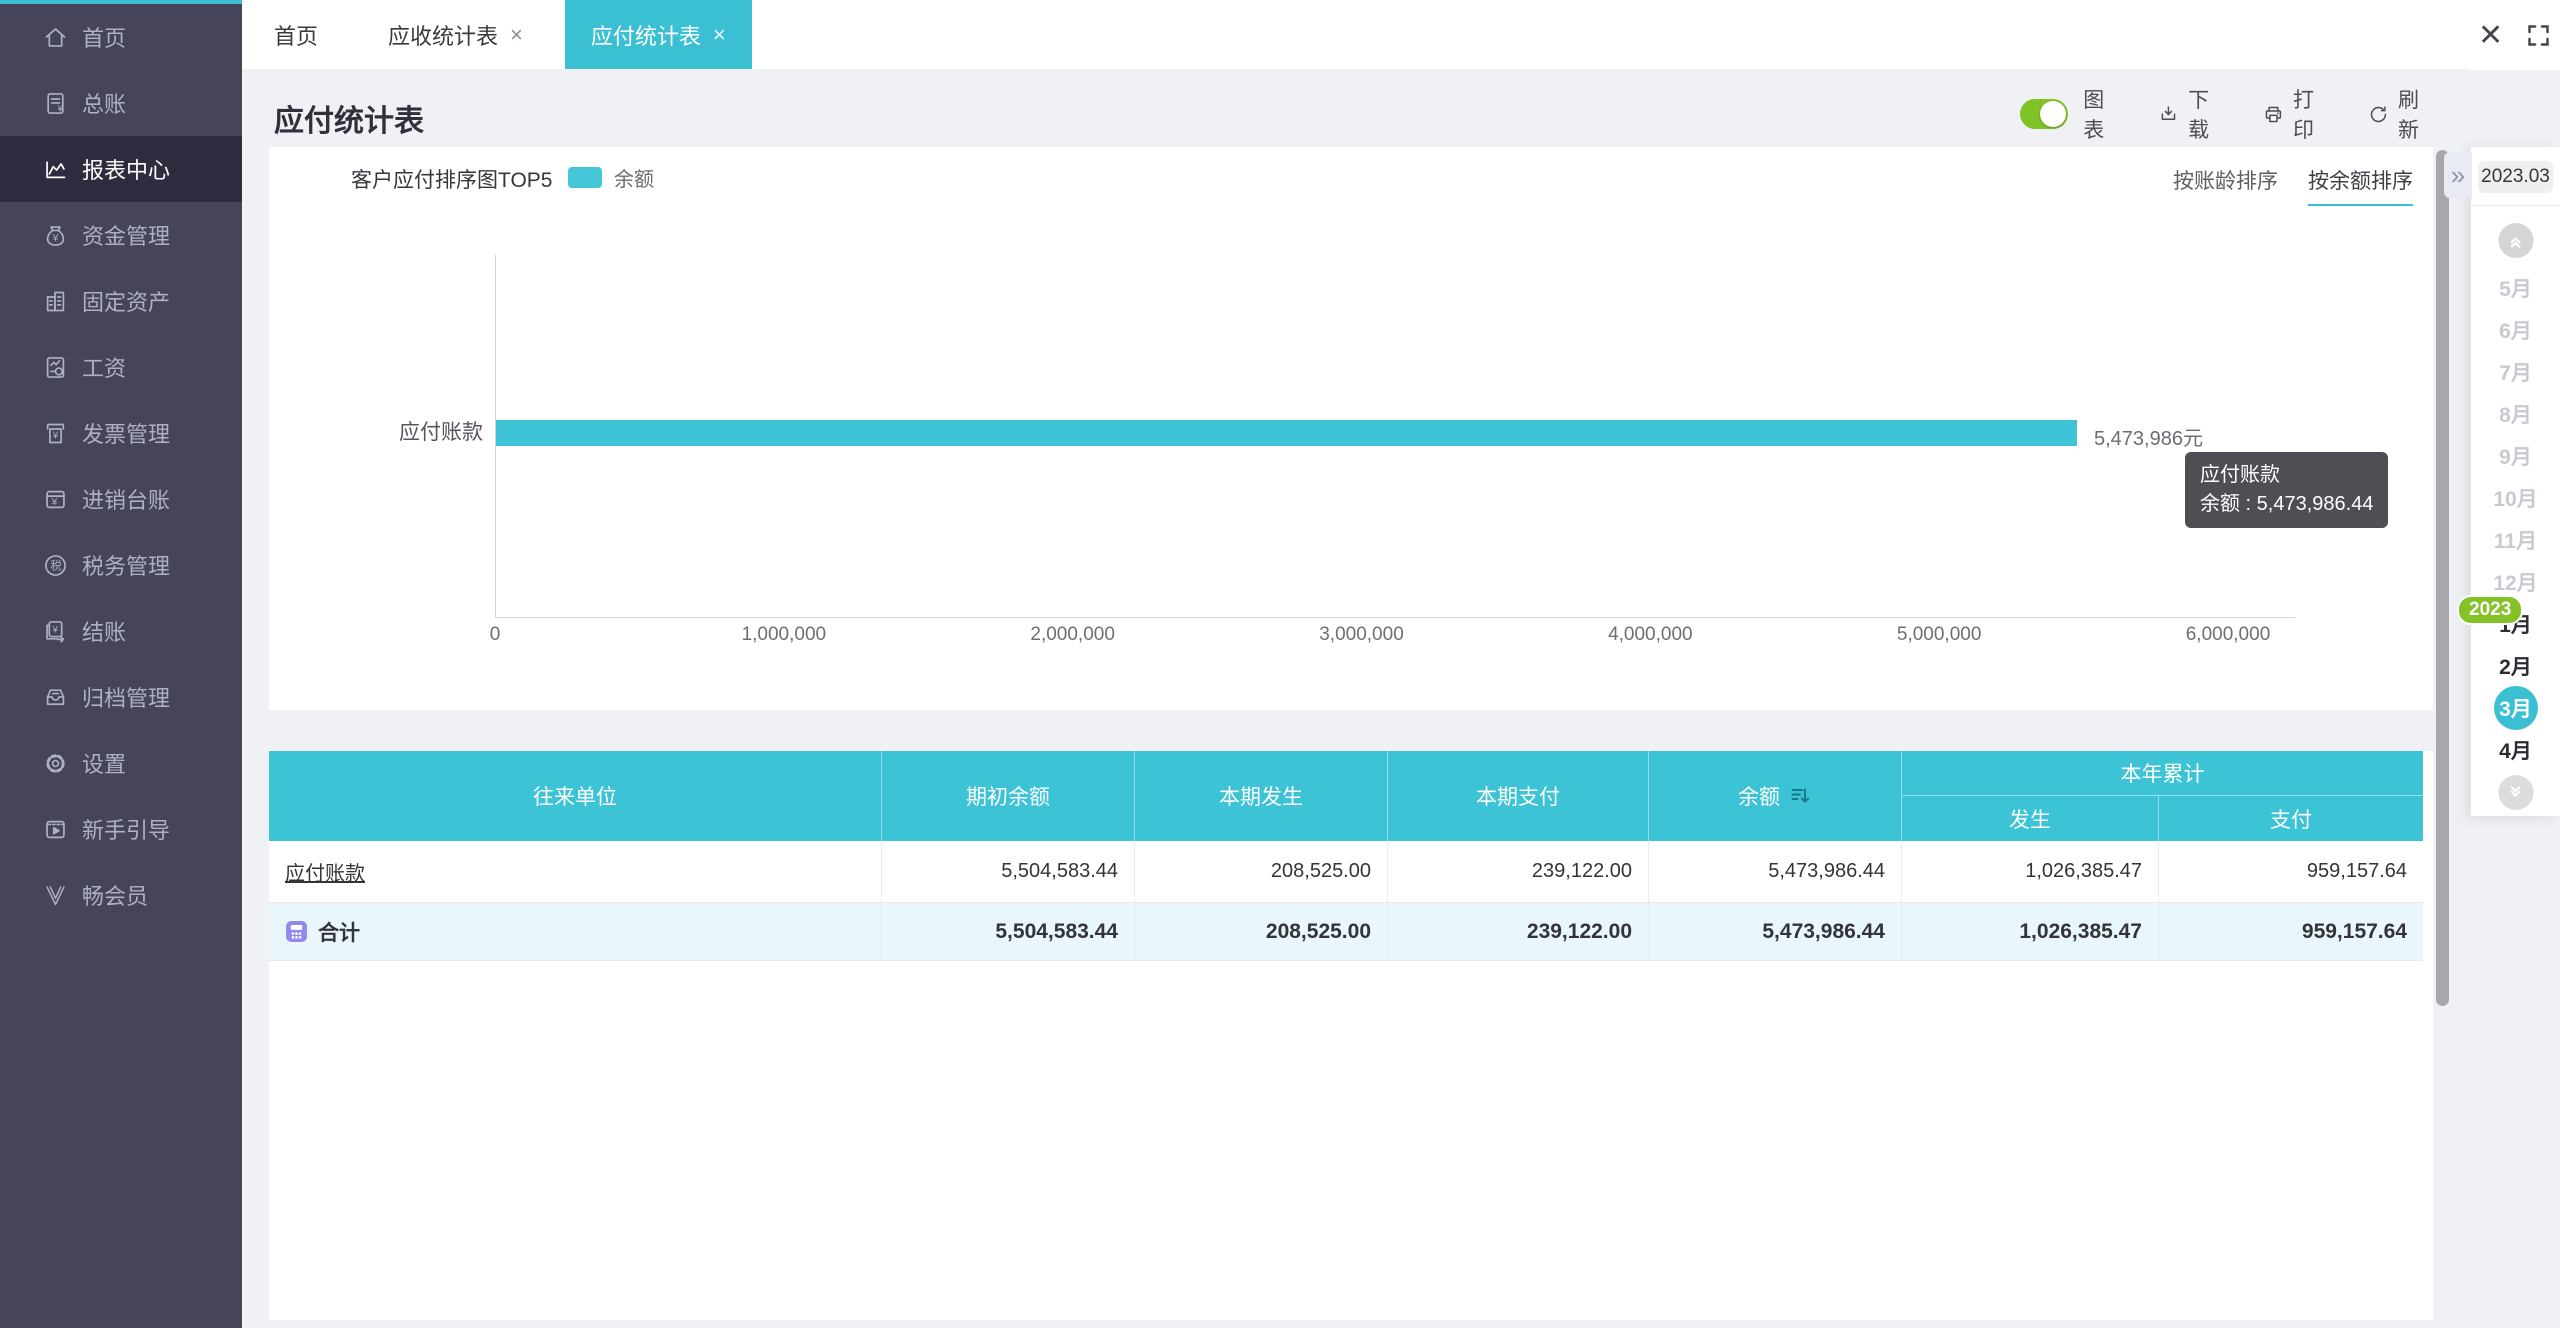 The width and height of the screenshot is (2560, 1328). Describe the element at coordinates (55, 565) in the screenshot. I see `svg-text: 税` at that location.